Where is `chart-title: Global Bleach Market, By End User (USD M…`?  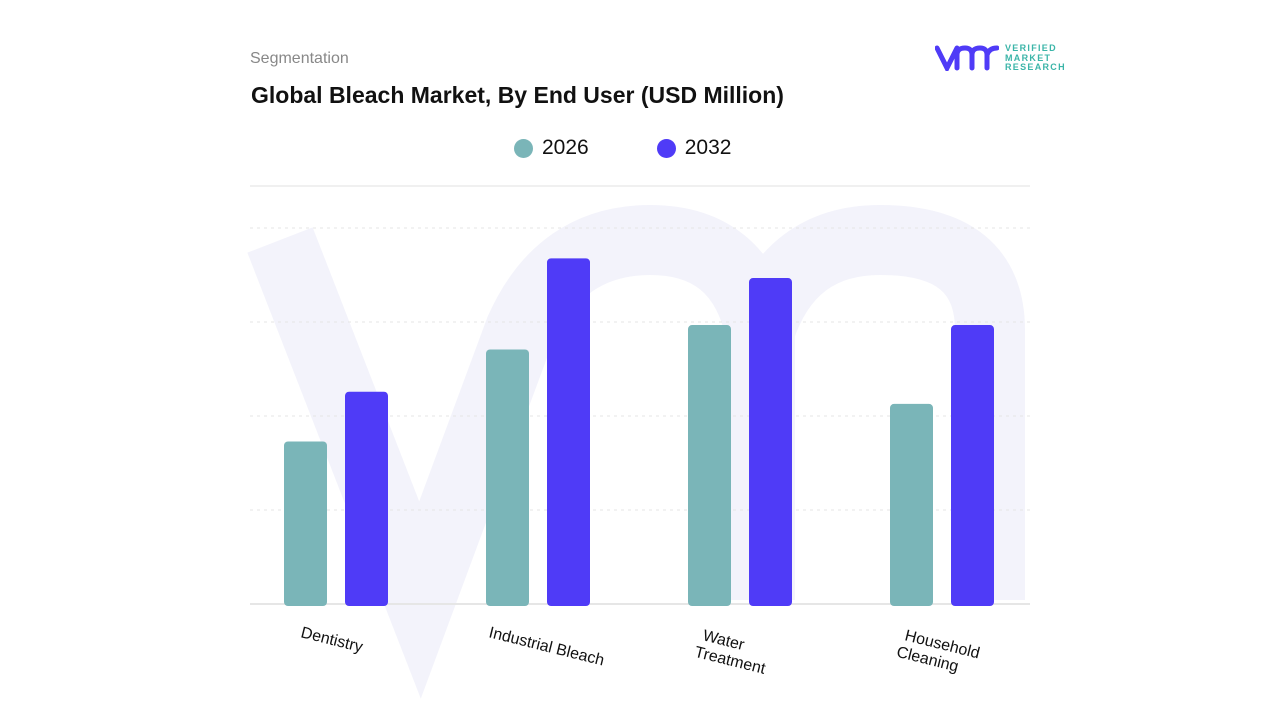 chart-title: Global Bleach Market, By End User (USD M… is located at coordinates (517, 95).